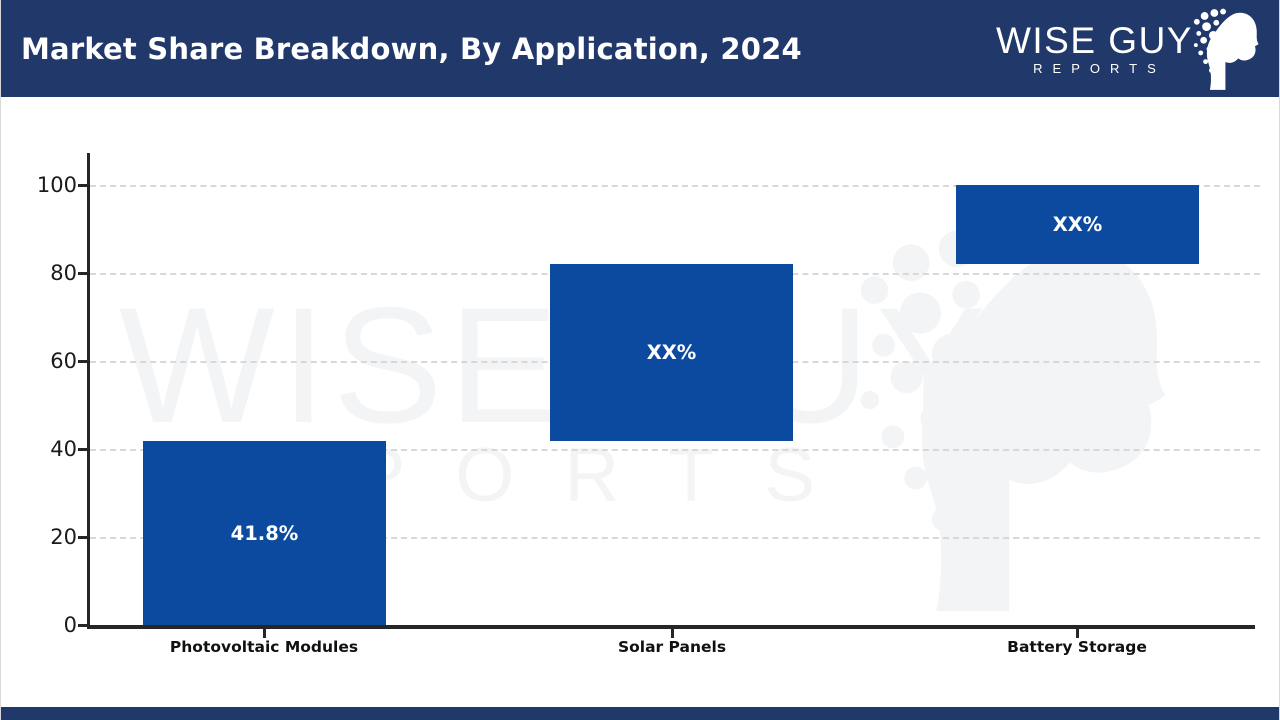 The width and height of the screenshot is (1280, 720). I want to click on wiseguy-logo-text: WISE GUY REPORTS, so click(1094, 48).